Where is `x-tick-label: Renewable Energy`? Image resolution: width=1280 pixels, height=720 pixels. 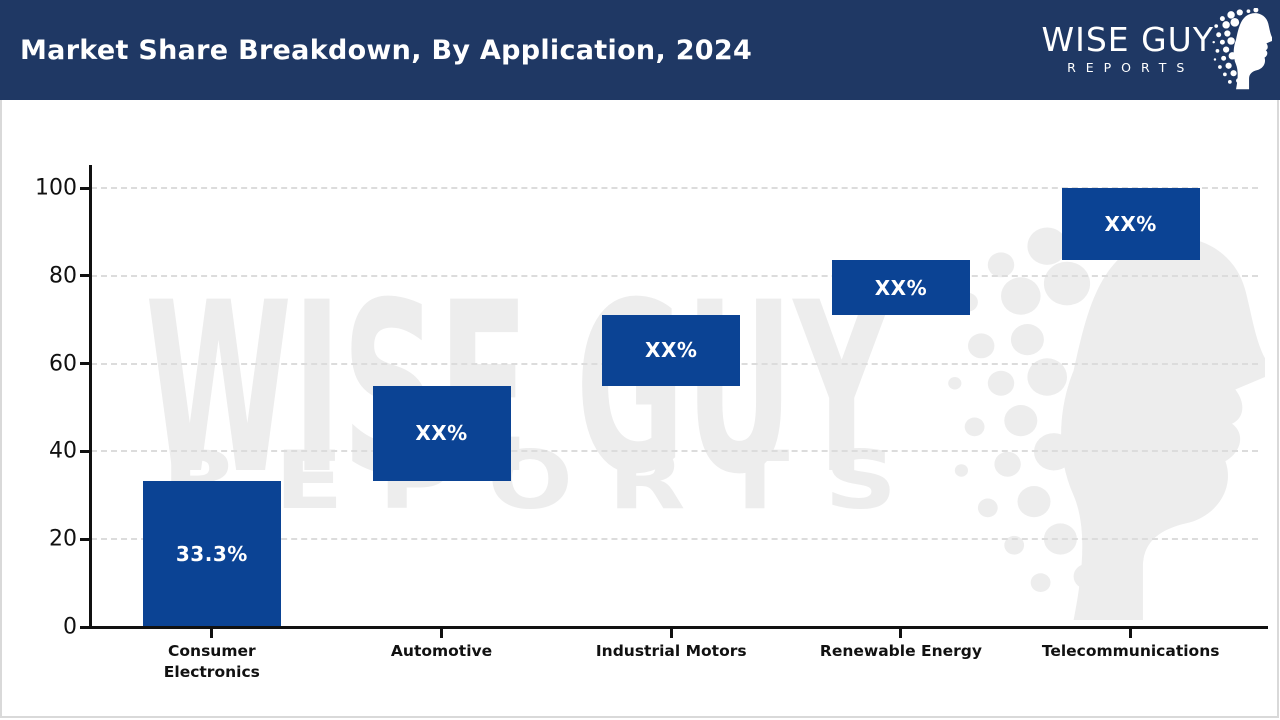
x-tick-label: Renewable Energy is located at coordinates (900, 651).